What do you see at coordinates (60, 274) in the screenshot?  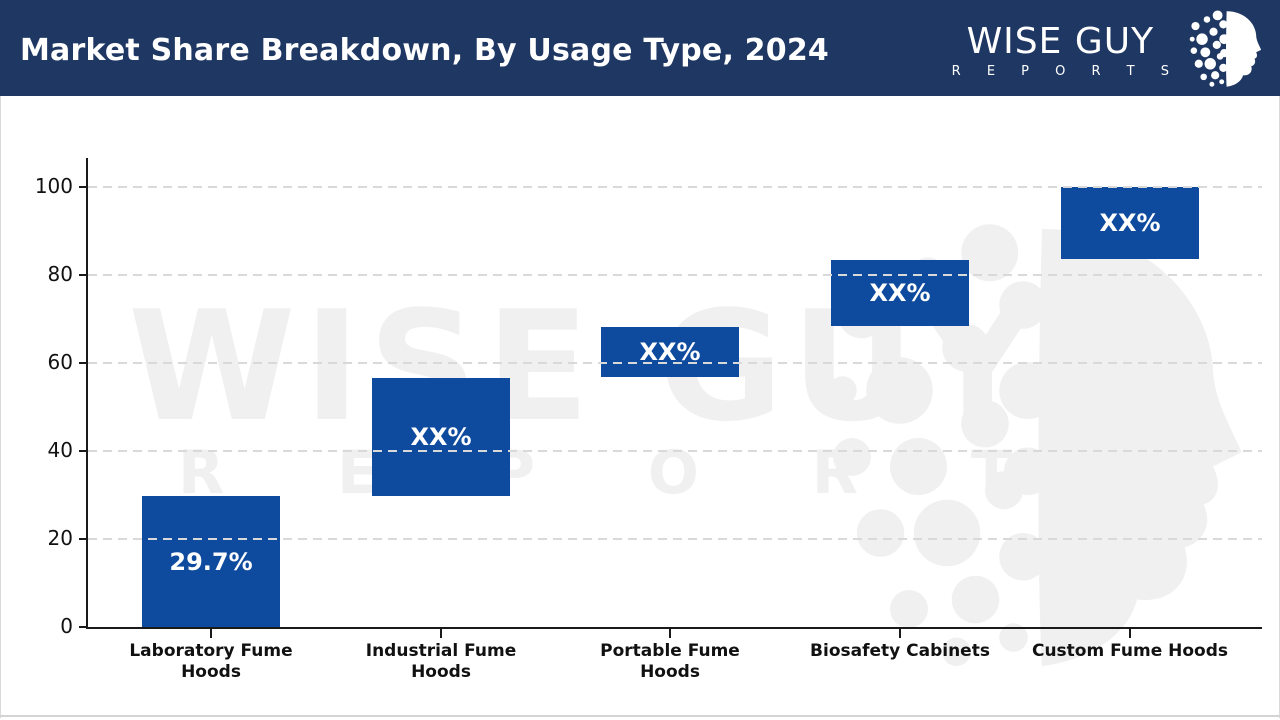 I see `y-tick-label-80: 80` at bounding box center [60, 274].